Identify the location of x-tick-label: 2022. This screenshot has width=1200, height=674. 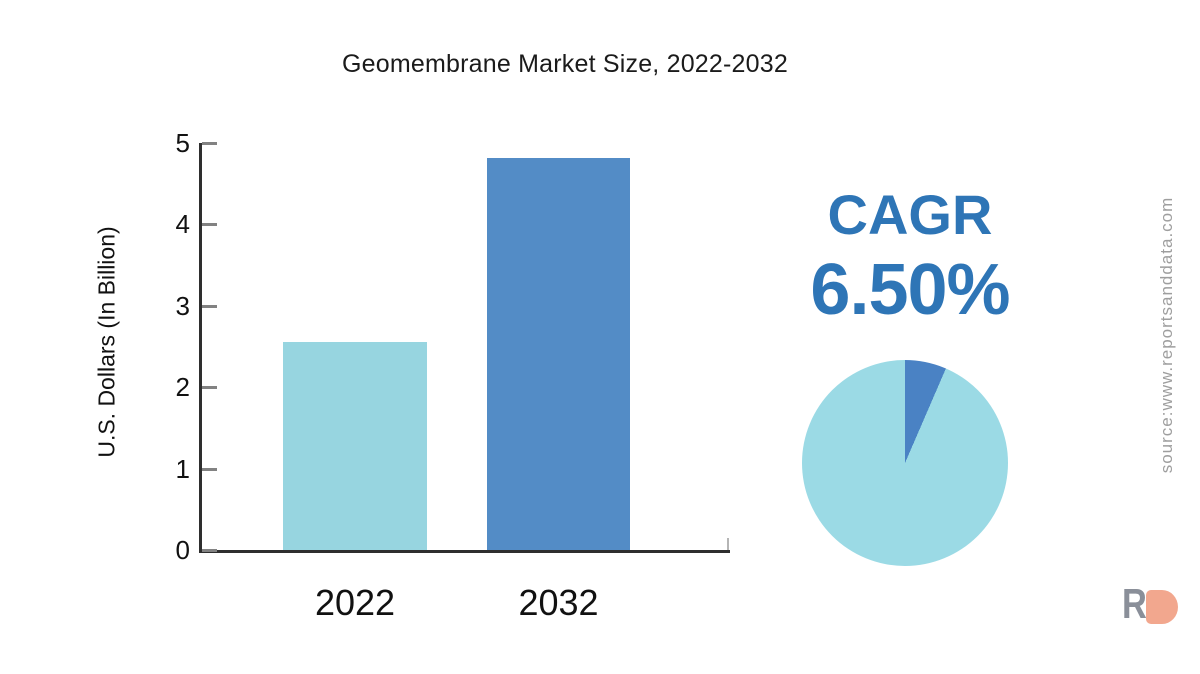
(355, 602).